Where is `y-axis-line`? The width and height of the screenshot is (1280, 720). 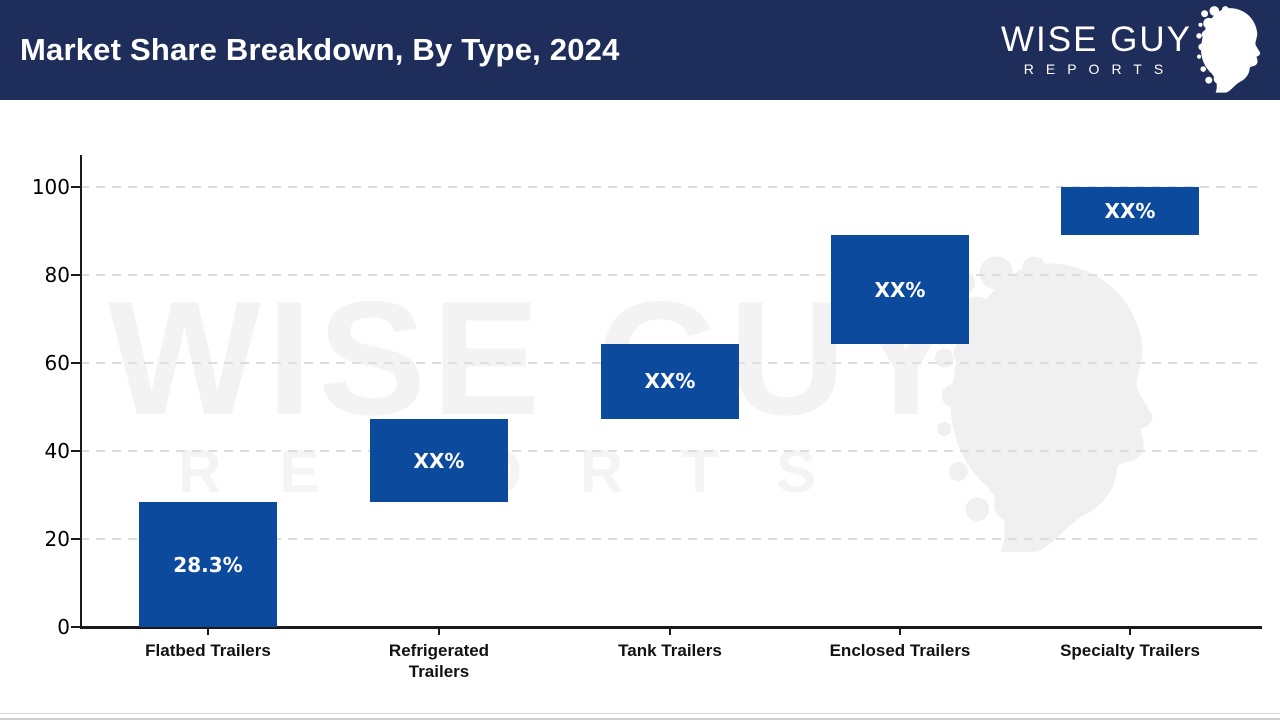
y-axis-line is located at coordinates (81, 392).